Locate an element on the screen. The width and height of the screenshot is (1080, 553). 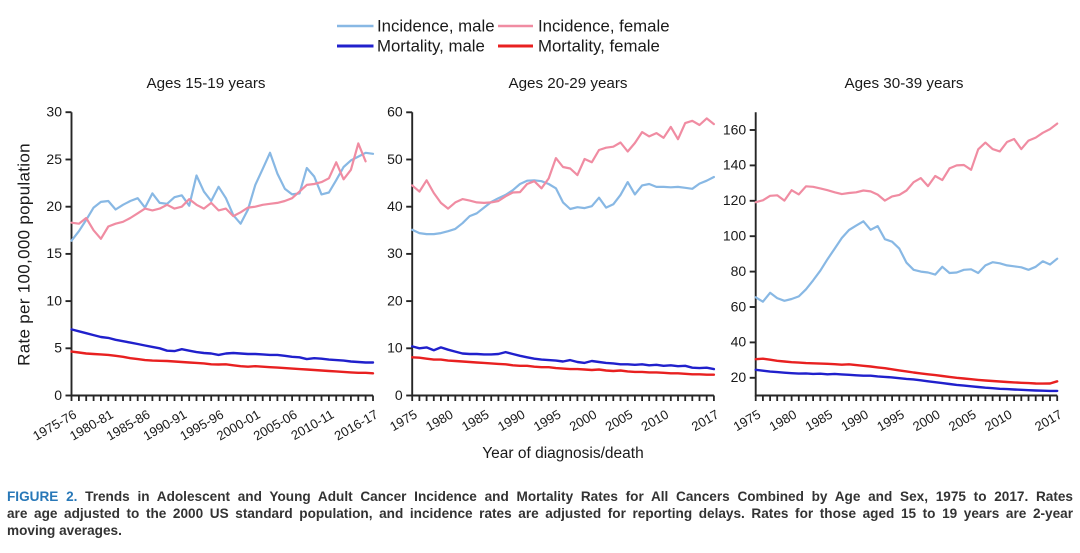
svg-text: 25 is located at coordinates (54, 159).